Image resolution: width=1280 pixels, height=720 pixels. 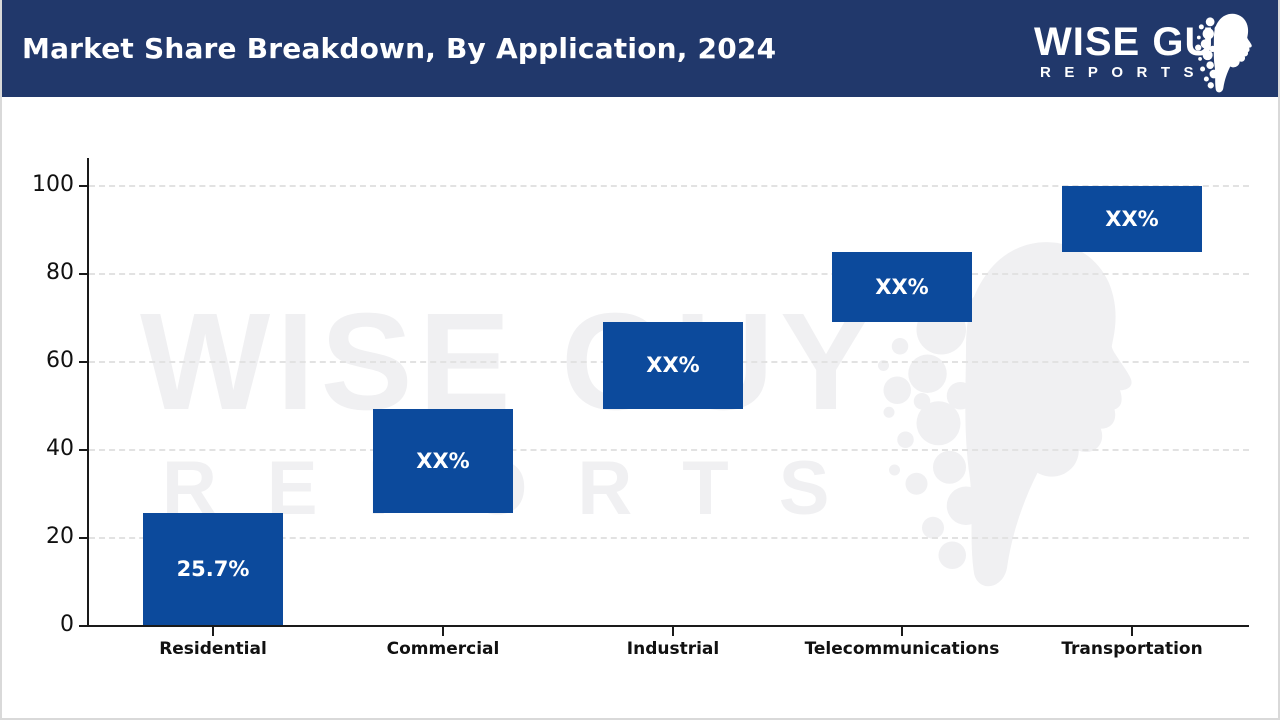 What do you see at coordinates (902, 649) in the screenshot?
I see `x-tick-label-telecommunications: Telecommunications` at bounding box center [902, 649].